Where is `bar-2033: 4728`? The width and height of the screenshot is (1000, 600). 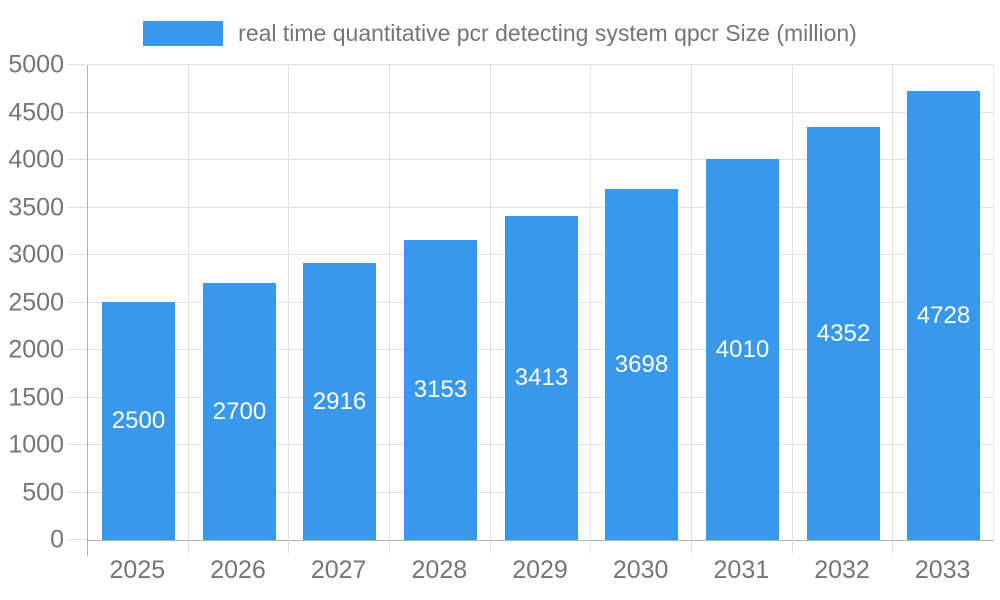 bar-2033: 4728 is located at coordinates (943, 315).